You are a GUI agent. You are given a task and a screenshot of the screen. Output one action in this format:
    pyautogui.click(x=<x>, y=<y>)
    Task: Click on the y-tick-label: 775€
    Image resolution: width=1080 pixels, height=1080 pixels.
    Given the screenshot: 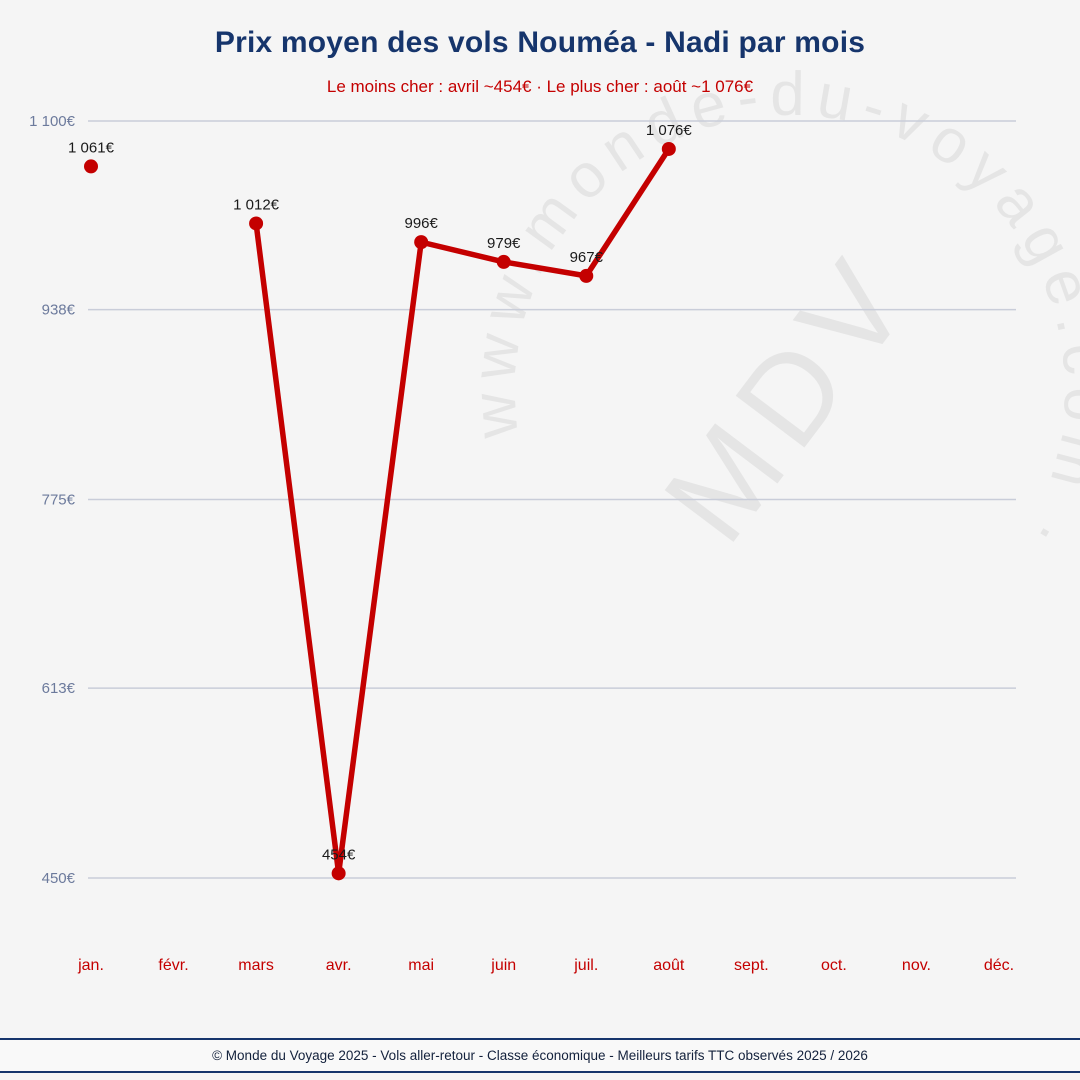 What is the action you would take?
    pyautogui.click(x=59, y=500)
    